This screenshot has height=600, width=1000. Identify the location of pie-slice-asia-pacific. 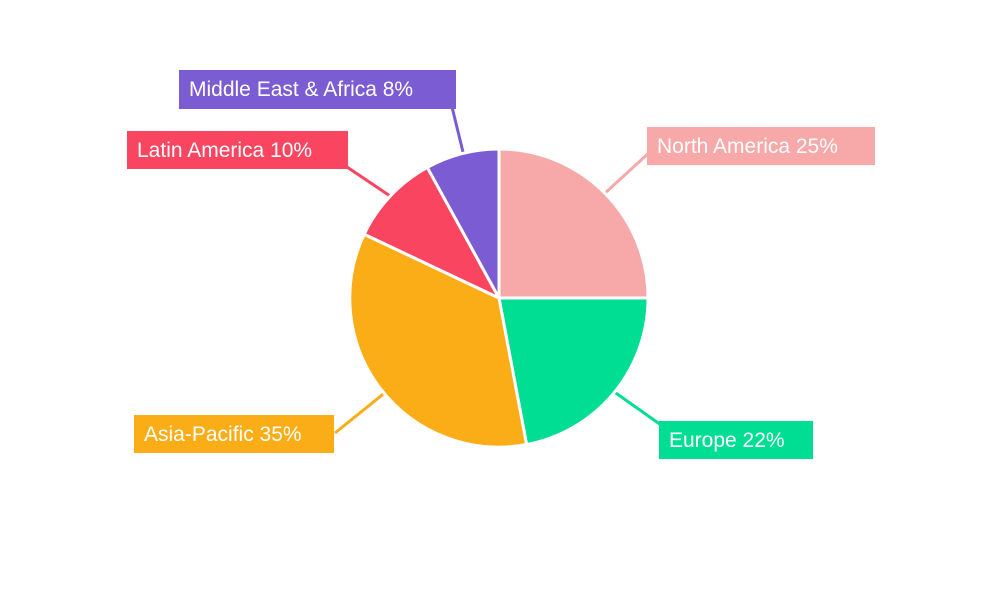
(438, 340).